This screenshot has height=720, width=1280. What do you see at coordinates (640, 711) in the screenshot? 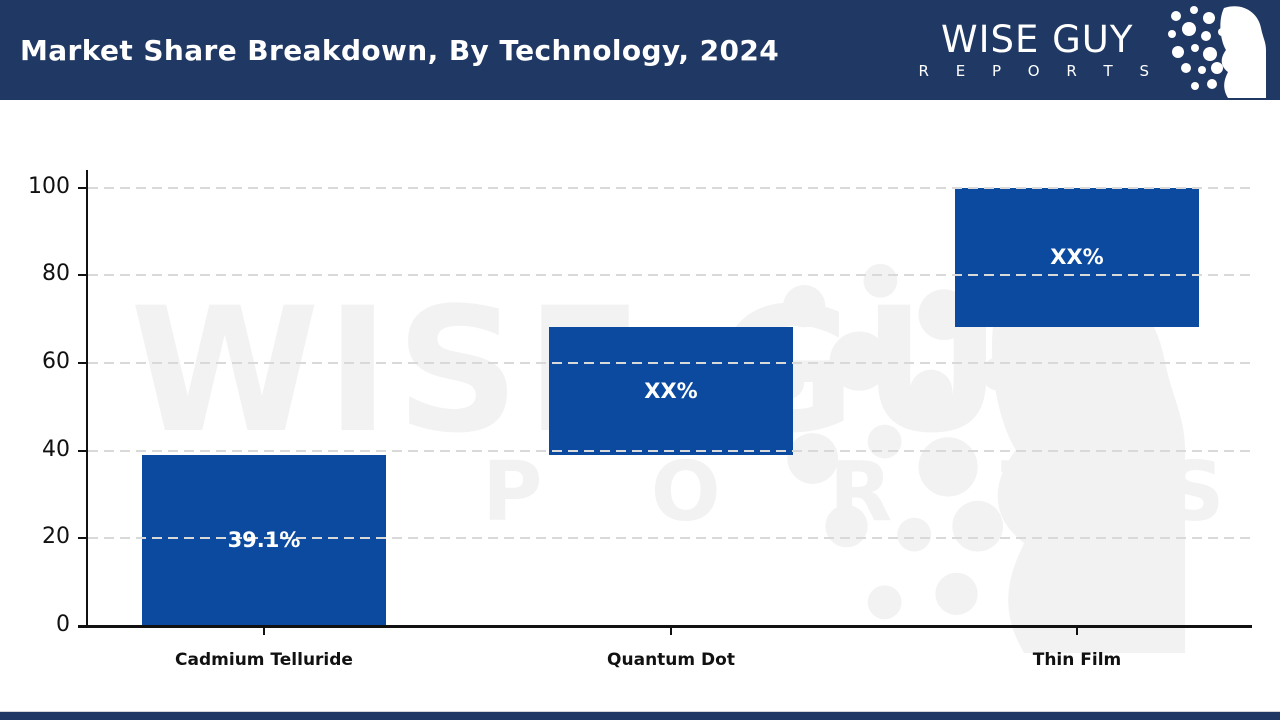
I see `footer-divider` at bounding box center [640, 711].